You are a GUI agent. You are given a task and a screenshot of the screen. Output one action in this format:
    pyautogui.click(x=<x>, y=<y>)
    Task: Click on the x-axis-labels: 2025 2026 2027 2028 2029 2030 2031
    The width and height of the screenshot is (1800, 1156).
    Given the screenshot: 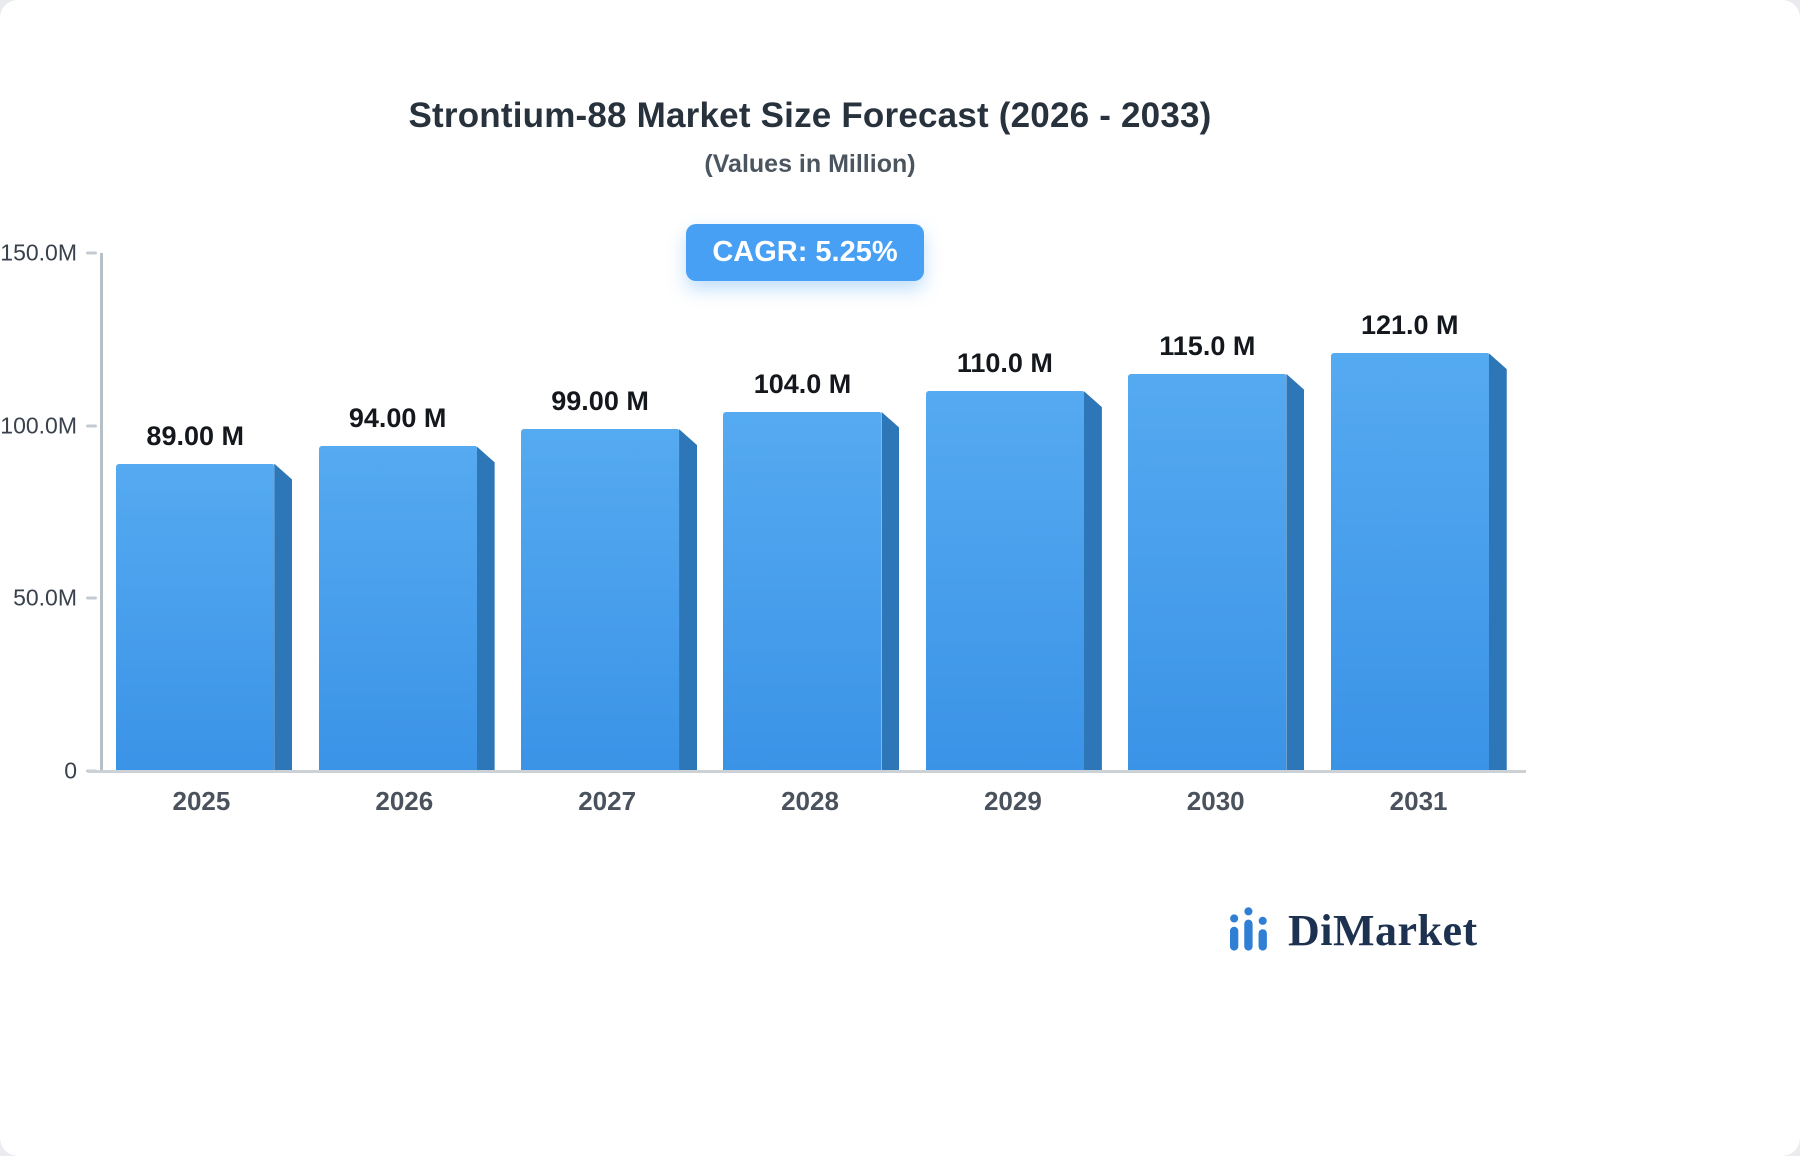 What is the action you would take?
    pyautogui.click(x=810, y=801)
    